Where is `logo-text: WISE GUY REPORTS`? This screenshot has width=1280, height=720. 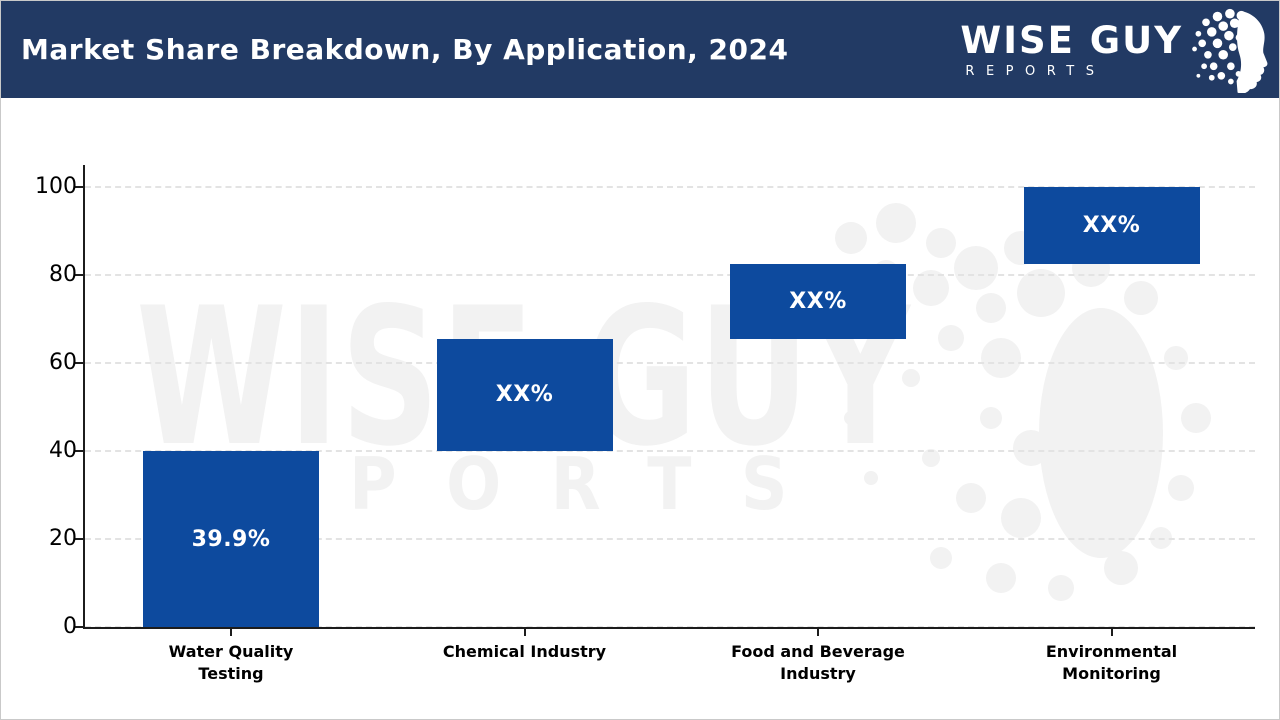
logo-text: WISE GUY REPORTS is located at coordinates (1071, 50).